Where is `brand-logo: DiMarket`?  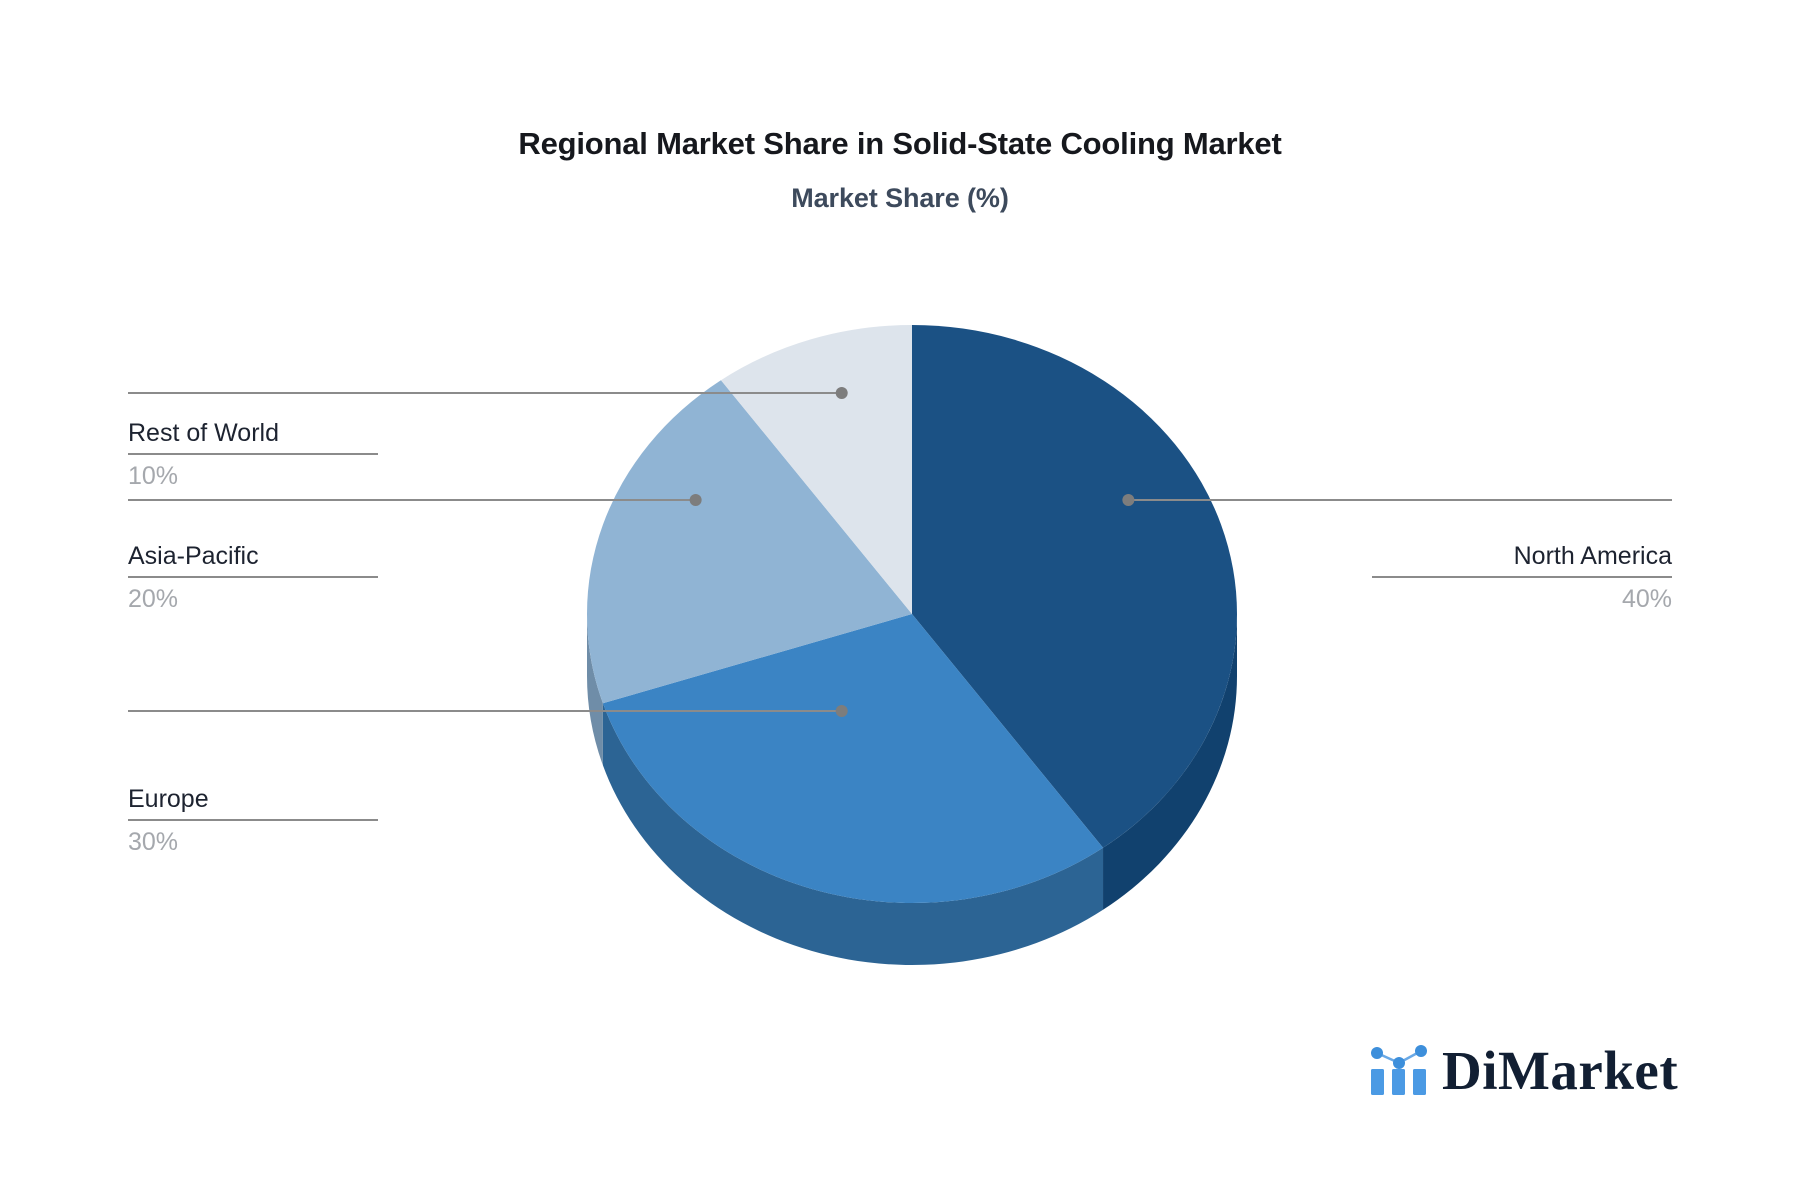 brand-logo: DiMarket is located at coordinates (1523, 1071).